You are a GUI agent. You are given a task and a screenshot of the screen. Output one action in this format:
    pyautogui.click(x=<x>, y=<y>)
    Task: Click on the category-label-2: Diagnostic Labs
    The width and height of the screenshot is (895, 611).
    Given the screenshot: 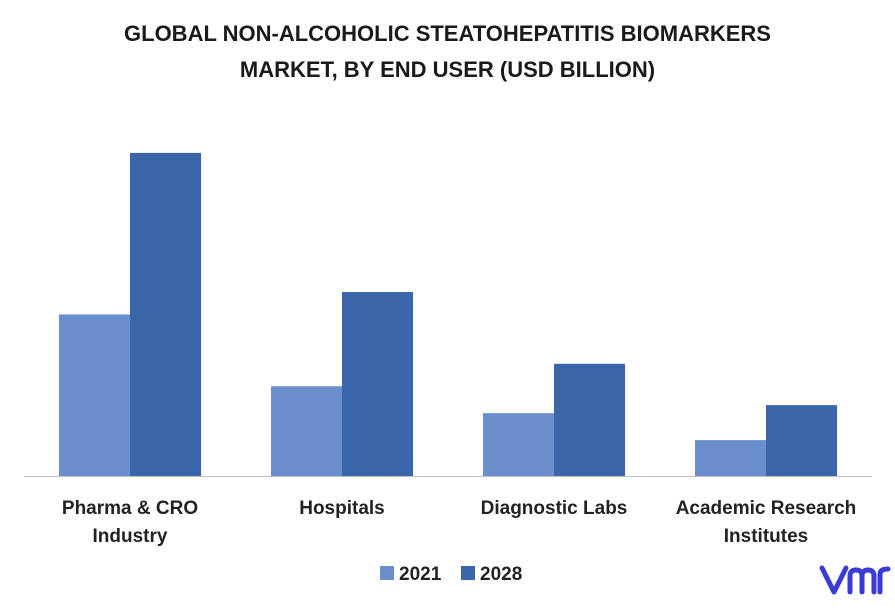 What is the action you would take?
    pyautogui.click(x=554, y=508)
    